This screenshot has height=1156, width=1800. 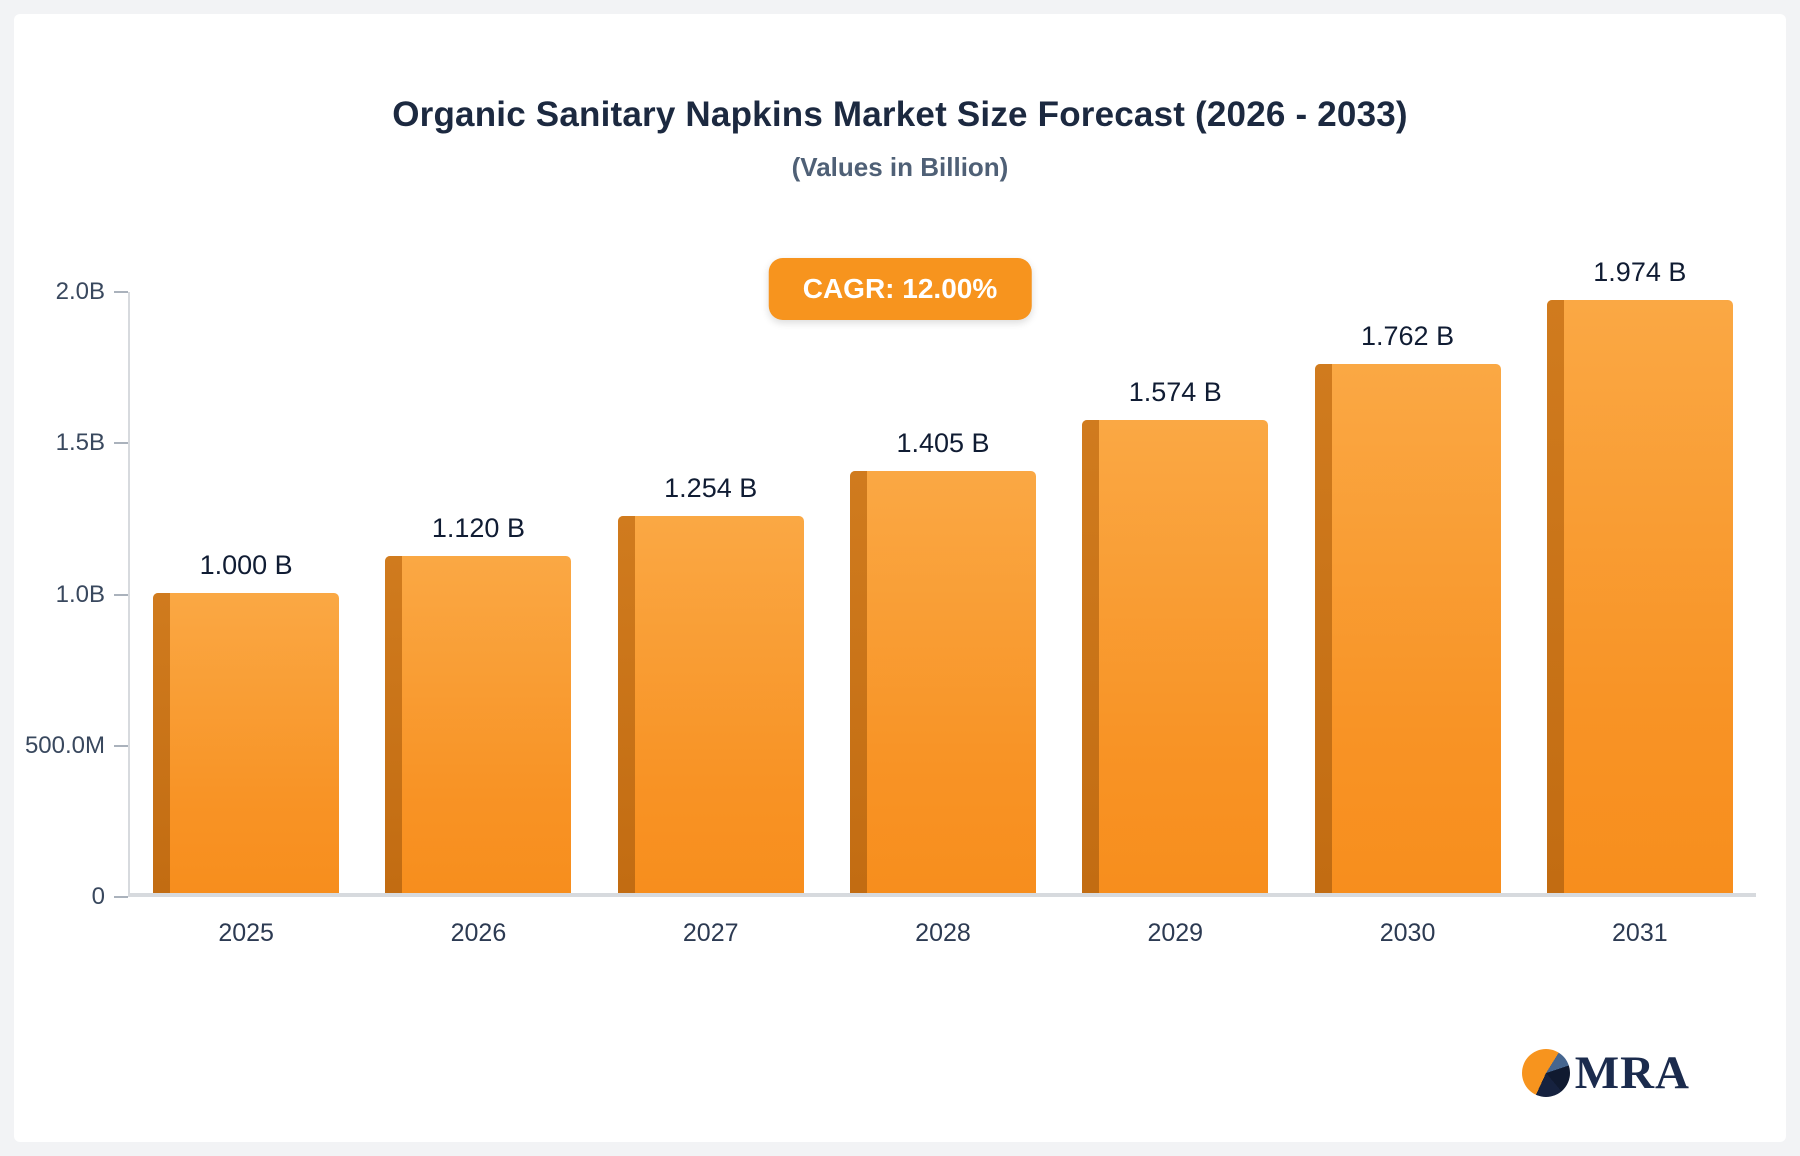 I want to click on bar-2030: 1.762 B 2030, so click(x=1407, y=634).